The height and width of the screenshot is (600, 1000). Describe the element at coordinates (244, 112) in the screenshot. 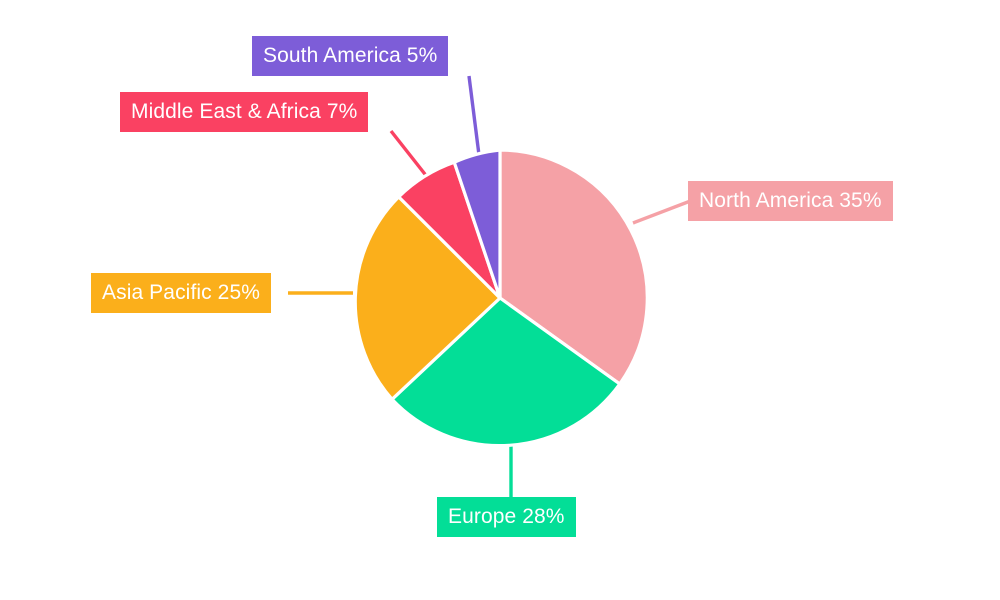

I see `pie-label-middle-east-africa: Middle East & Africa 7%` at that location.